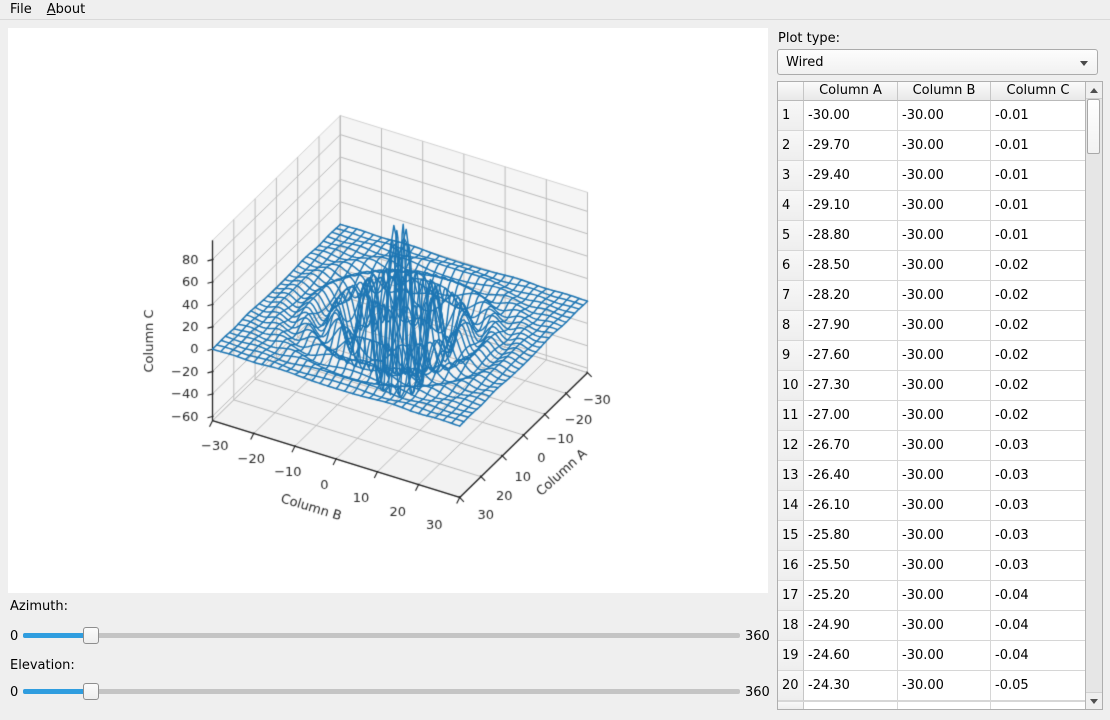 The image size is (1110, 720). I want to click on row-number-cell: 8, so click(791, 326).